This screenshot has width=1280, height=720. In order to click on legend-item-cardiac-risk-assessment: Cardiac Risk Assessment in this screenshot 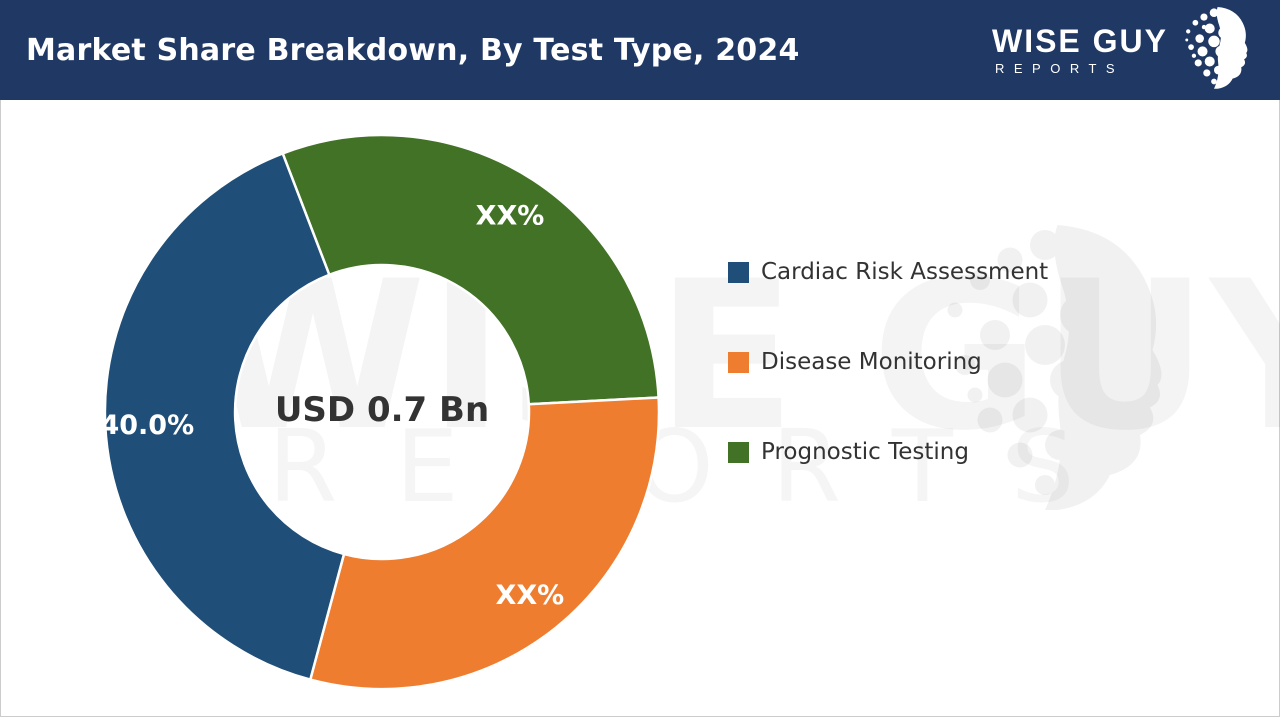, I will do `click(888, 272)`.